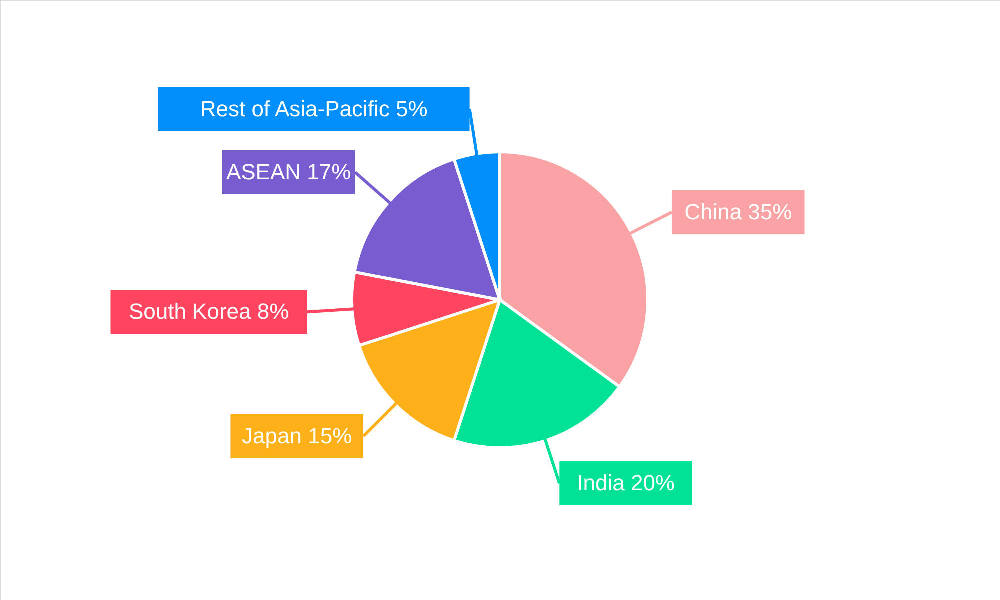  What do you see at coordinates (626, 483) in the screenshot?
I see `slice-label: India 20%` at bounding box center [626, 483].